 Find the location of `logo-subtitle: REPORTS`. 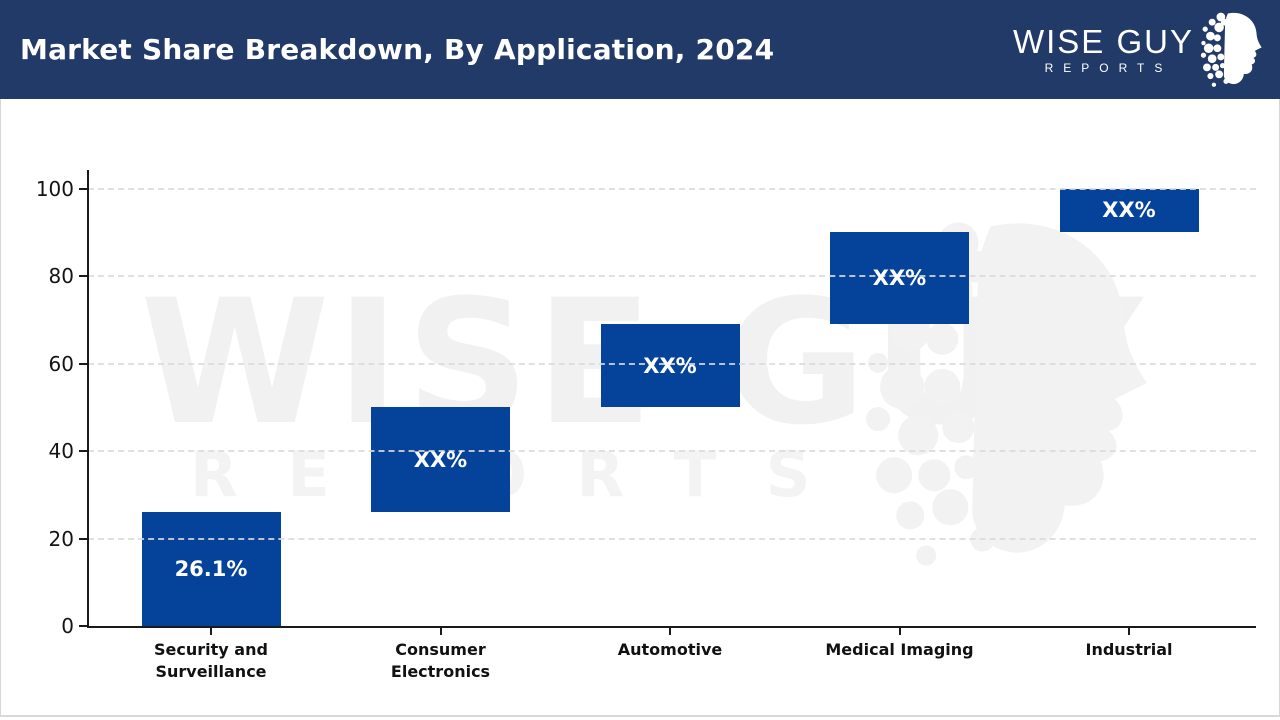

logo-subtitle: REPORTS is located at coordinates (1108, 67).